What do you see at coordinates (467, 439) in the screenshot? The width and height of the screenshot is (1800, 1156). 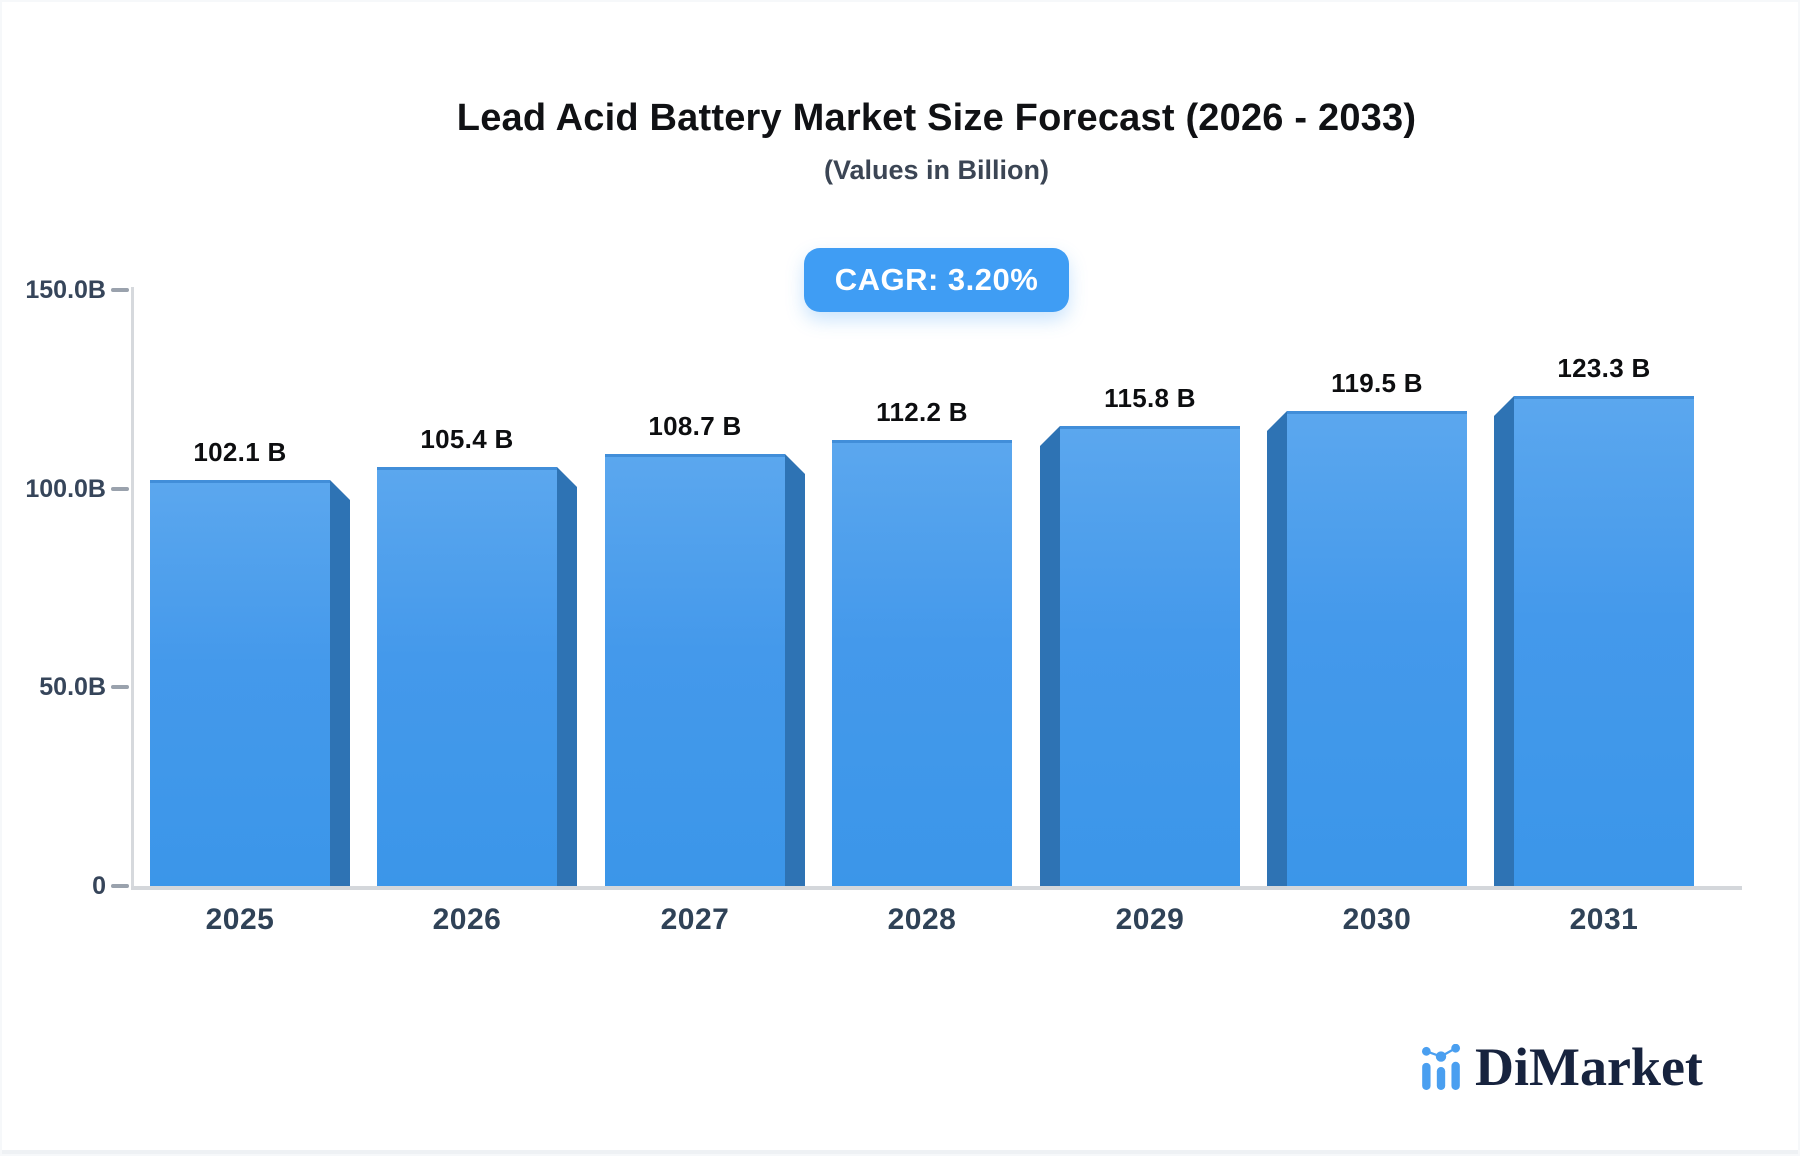 I see `bar-value-label: 105.4 B` at bounding box center [467, 439].